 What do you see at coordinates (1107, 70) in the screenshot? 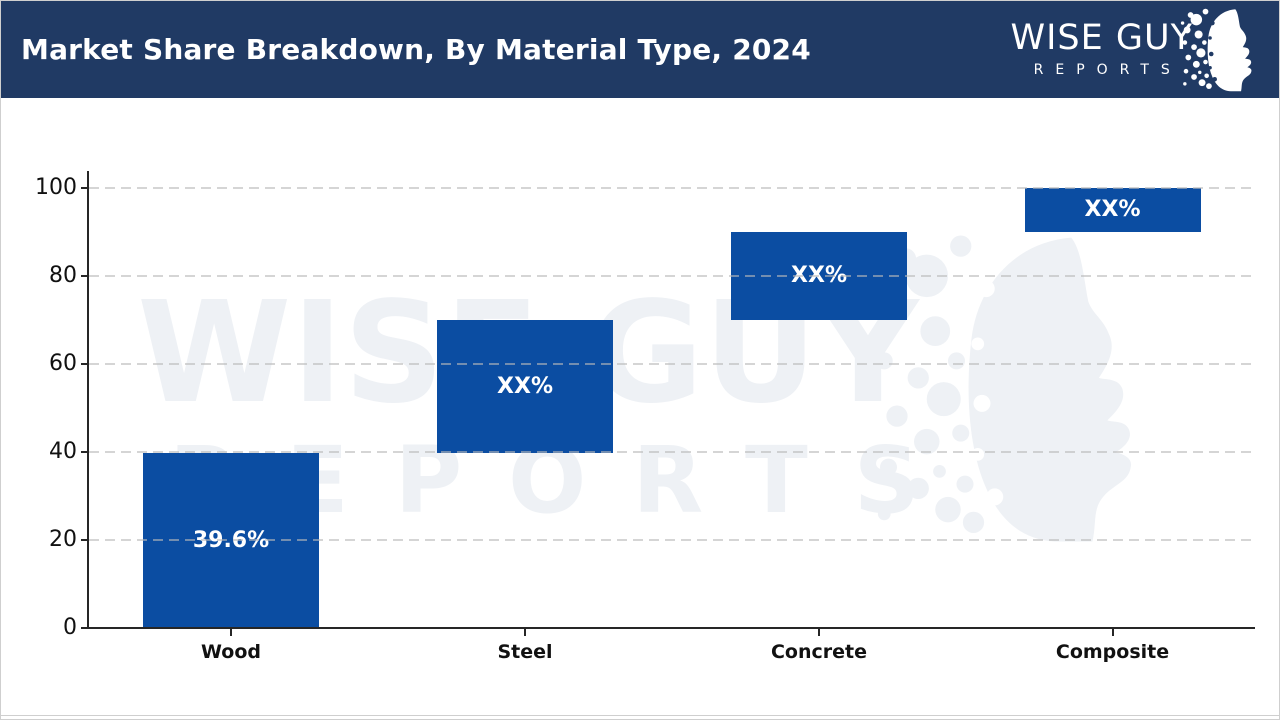
I see `logo-brand-subtitle: REPORTS` at bounding box center [1107, 70].